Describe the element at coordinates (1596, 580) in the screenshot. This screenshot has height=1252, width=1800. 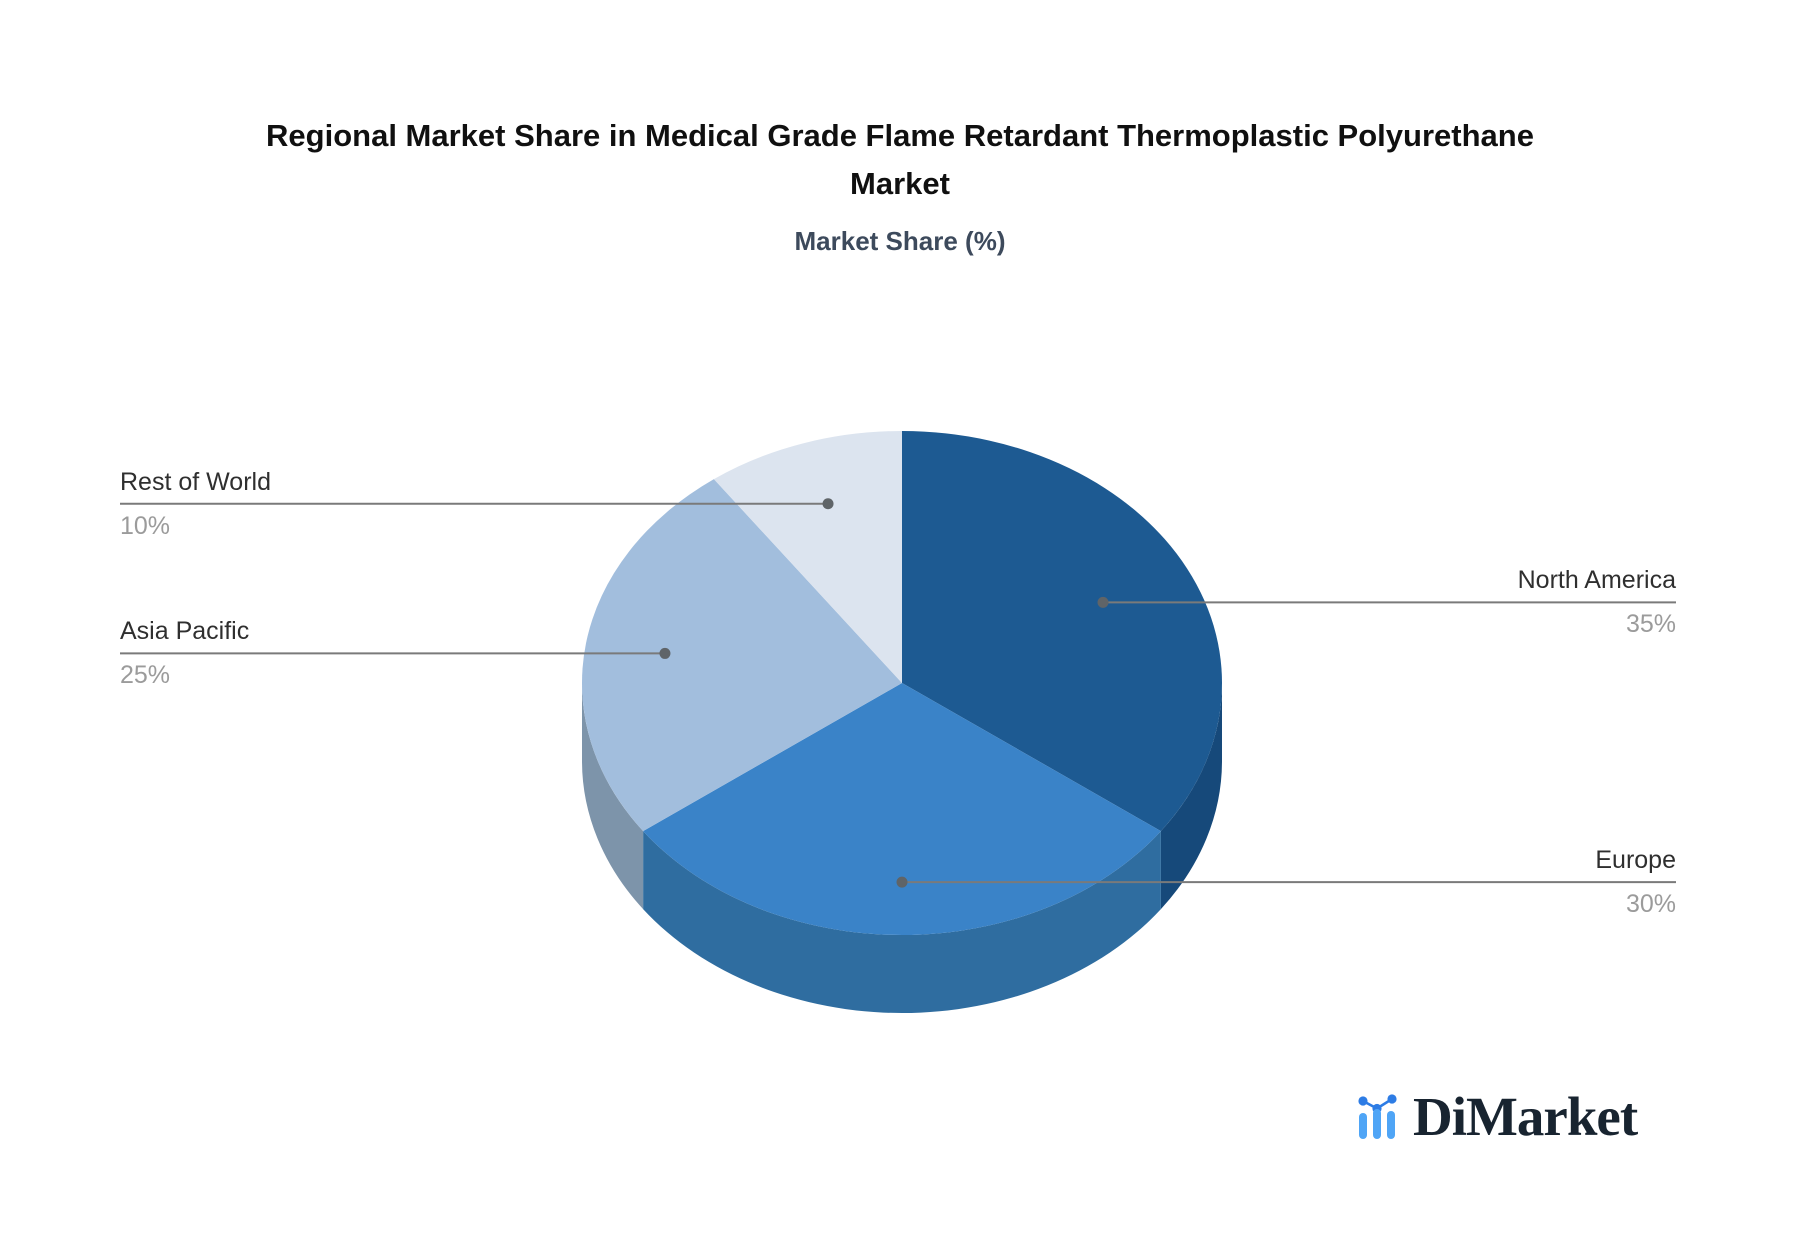
I see `slice-name-label: North America` at that location.